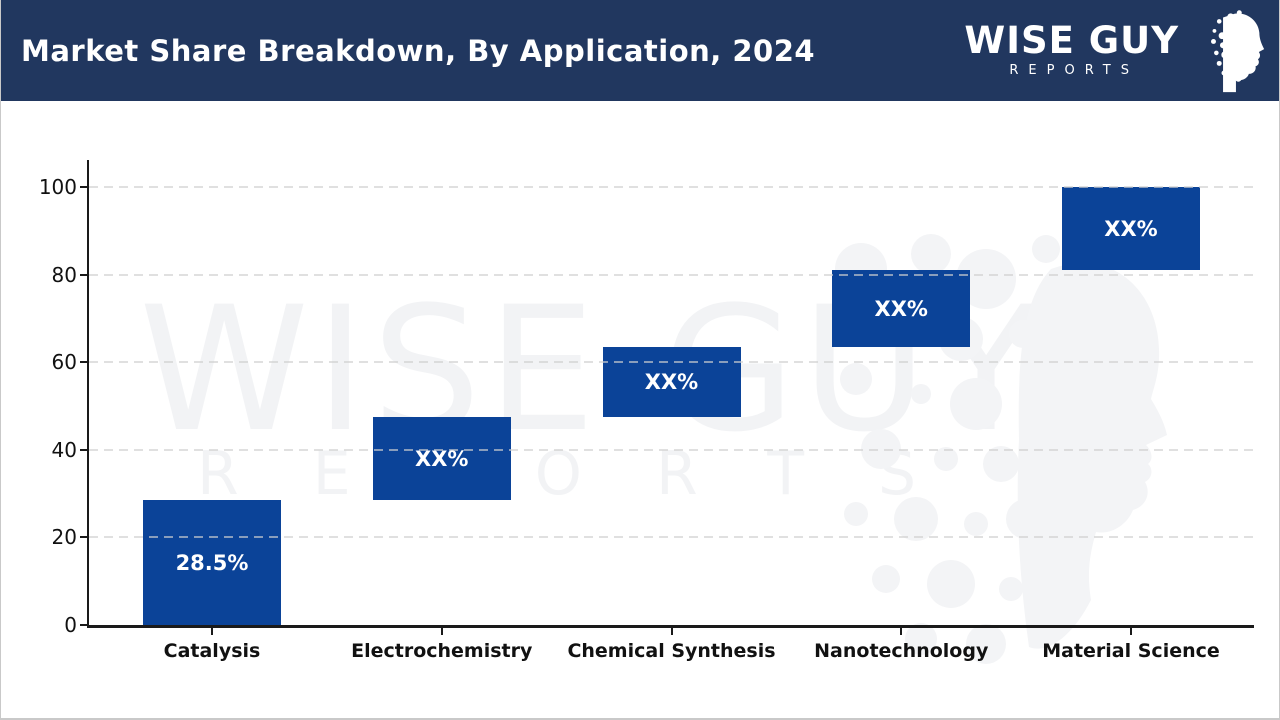 This screenshot has width=1280, height=720. Describe the element at coordinates (442, 651) in the screenshot. I see `x-category-label-electrochemistry: Electrochemistry` at that location.